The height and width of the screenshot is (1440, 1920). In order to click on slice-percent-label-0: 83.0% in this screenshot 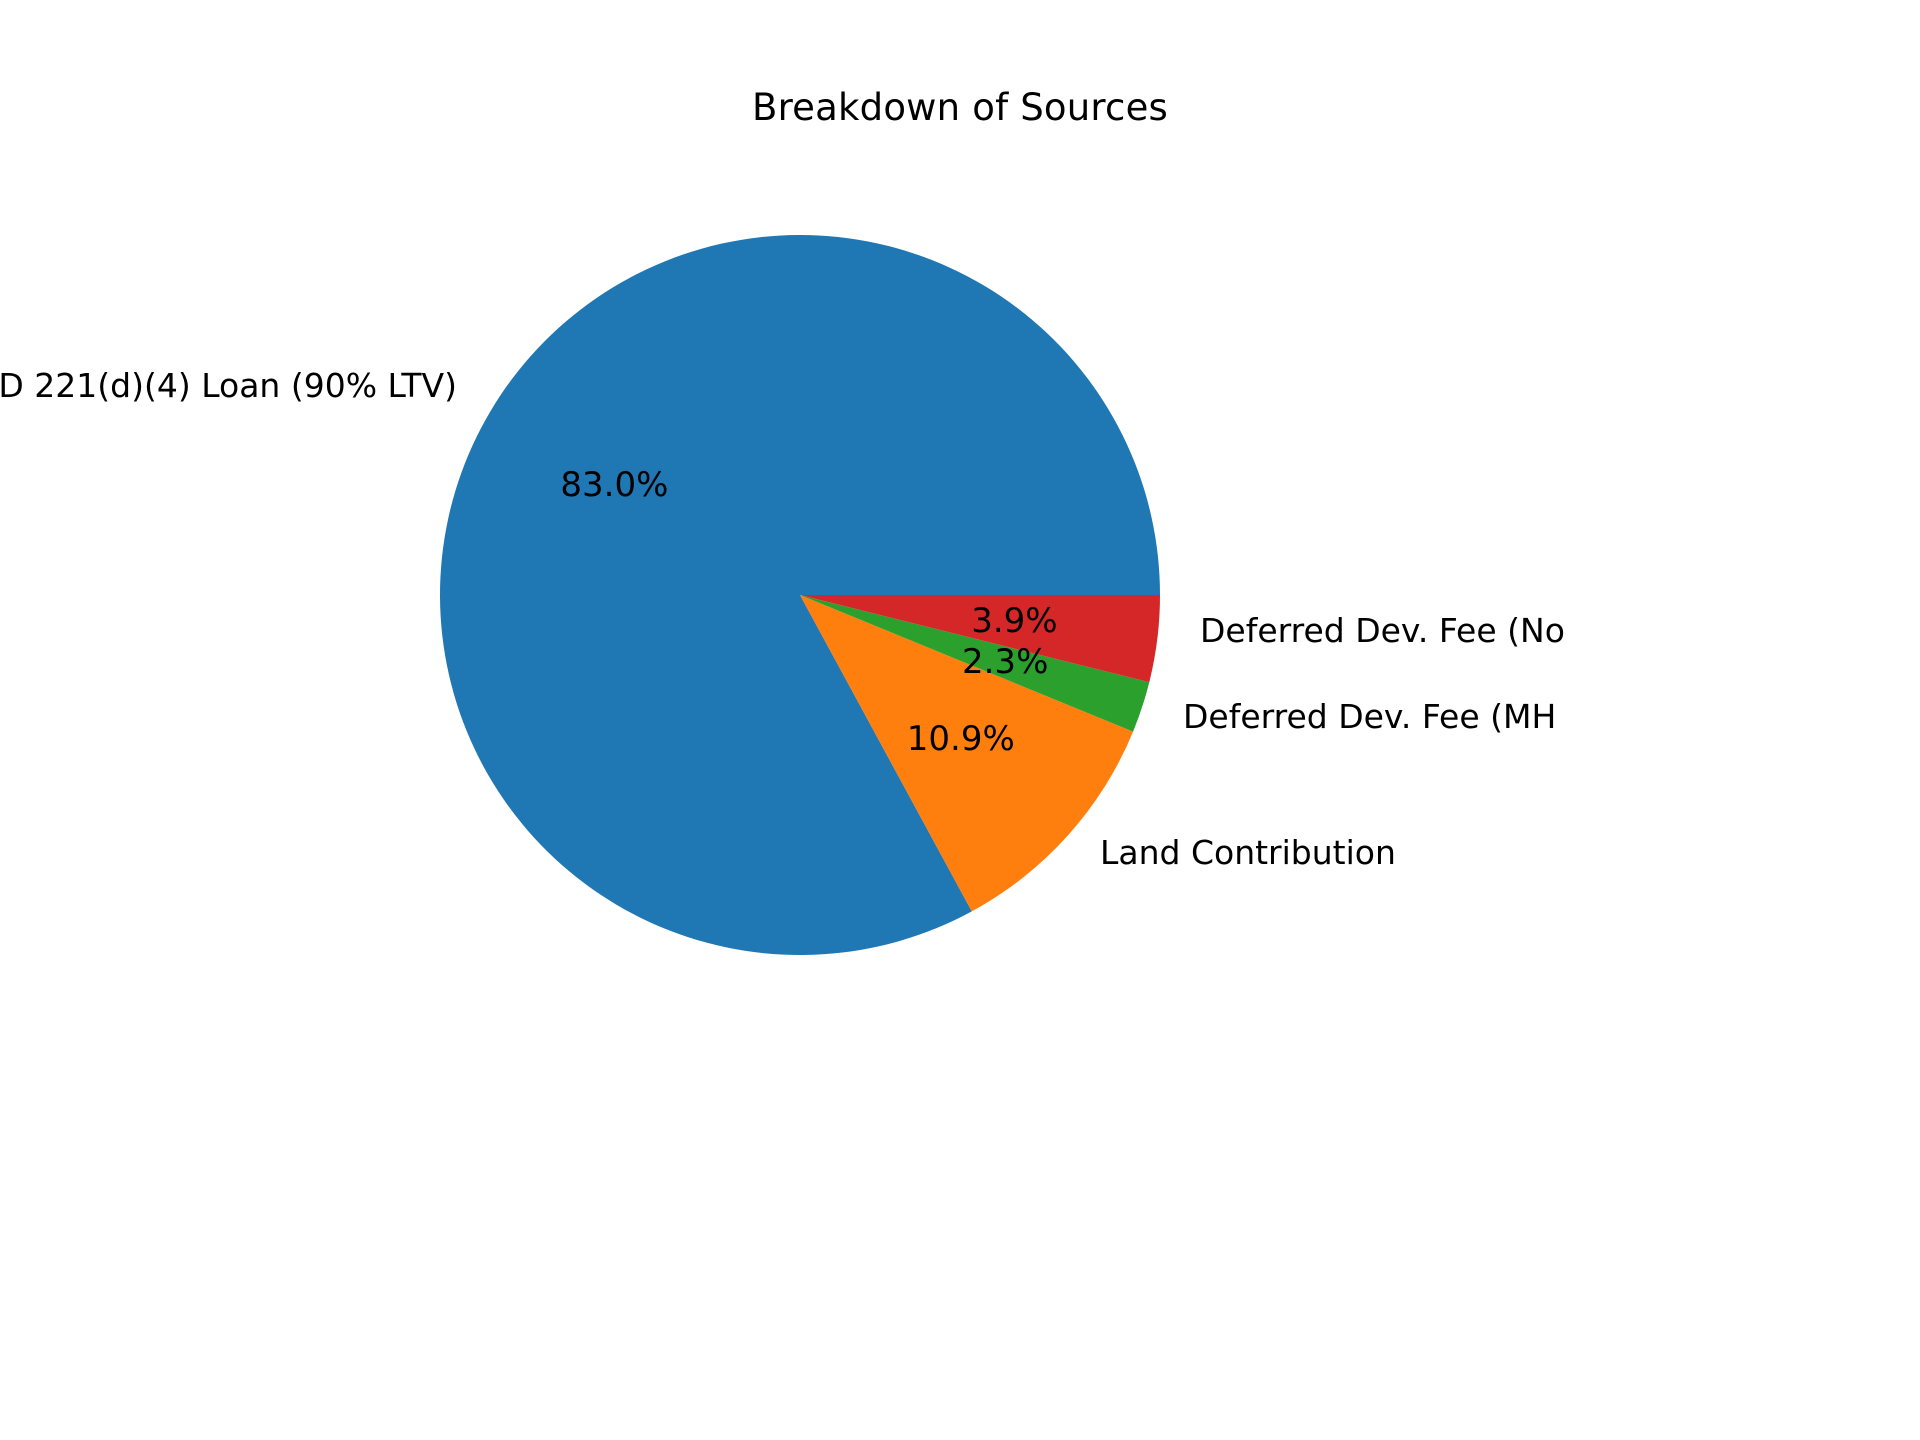, I will do `click(614, 484)`.